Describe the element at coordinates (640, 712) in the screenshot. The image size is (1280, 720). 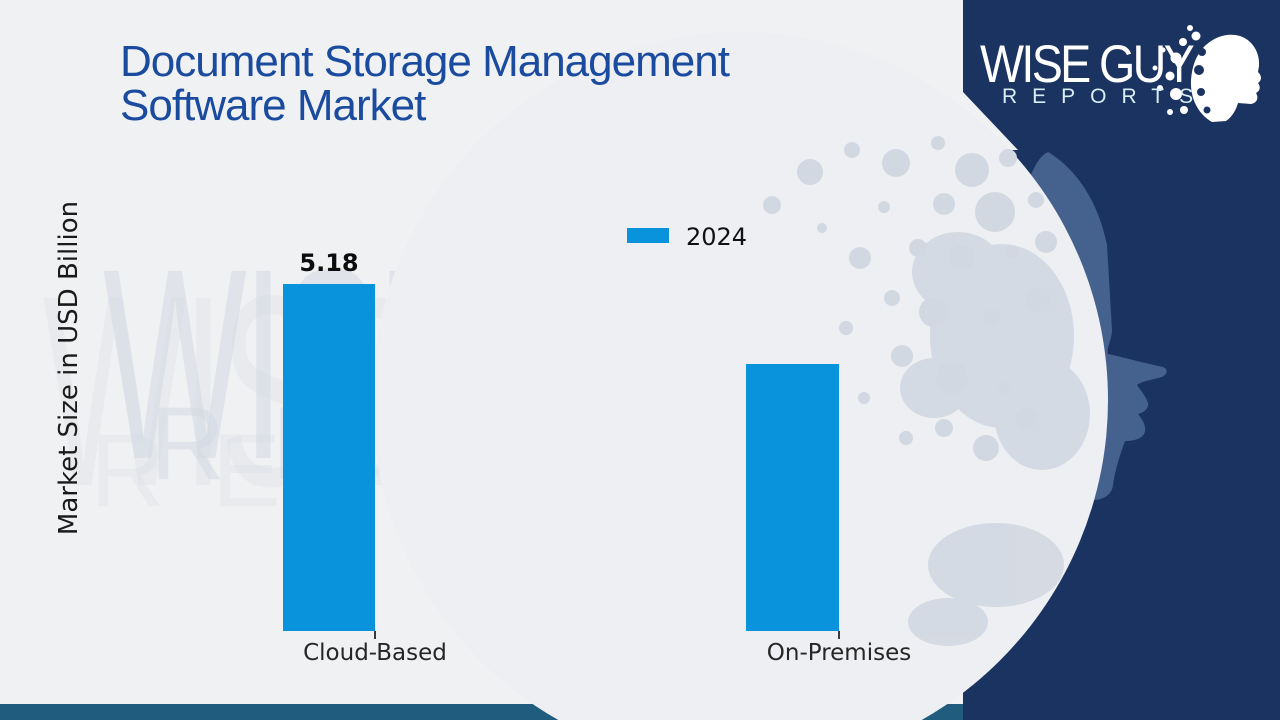
I see `bottom-strip` at that location.